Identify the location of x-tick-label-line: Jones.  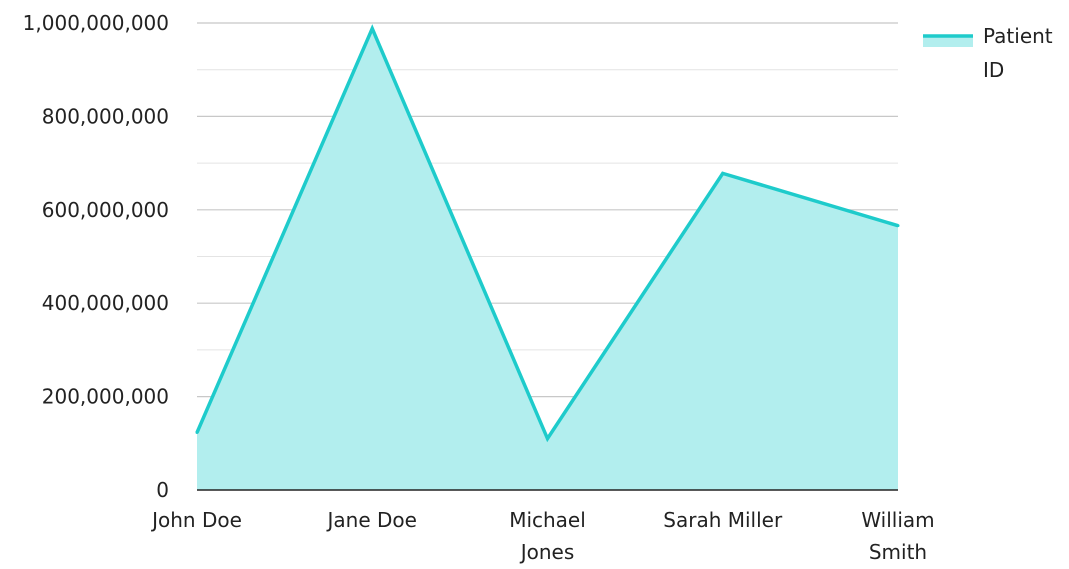
(547, 552).